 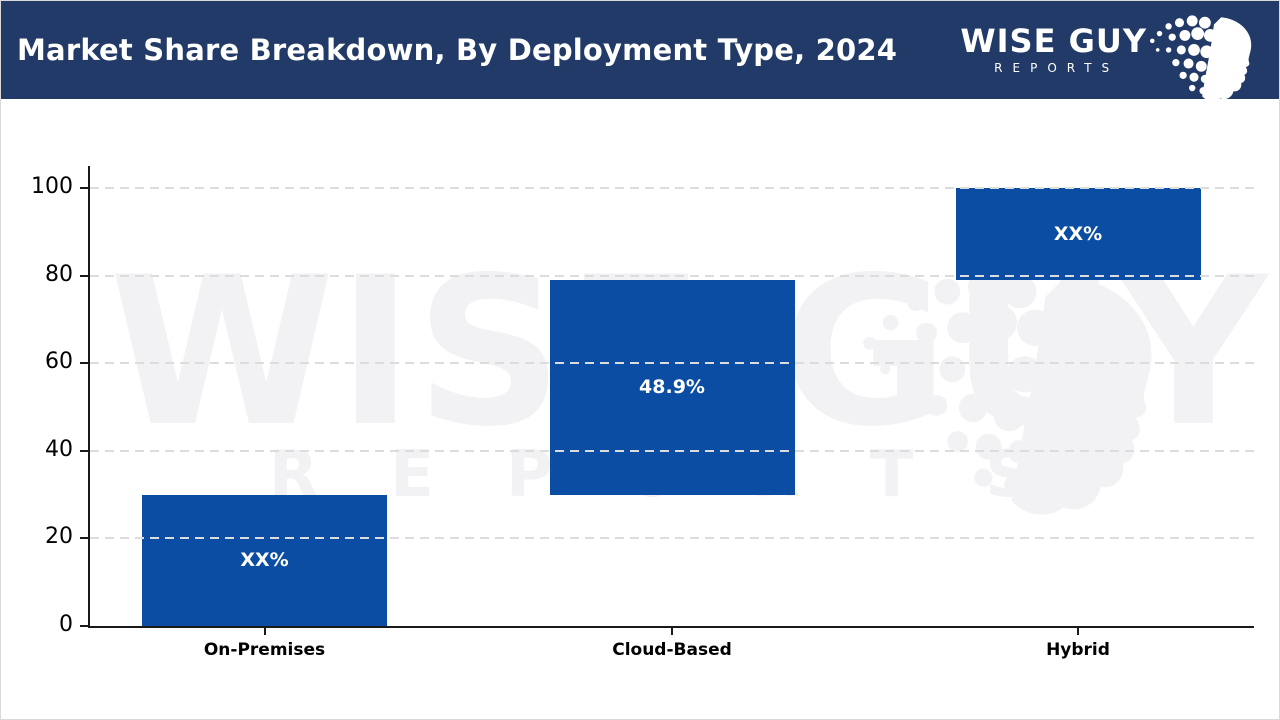 What do you see at coordinates (59, 274) in the screenshot?
I see `y-tick-label: 80` at bounding box center [59, 274].